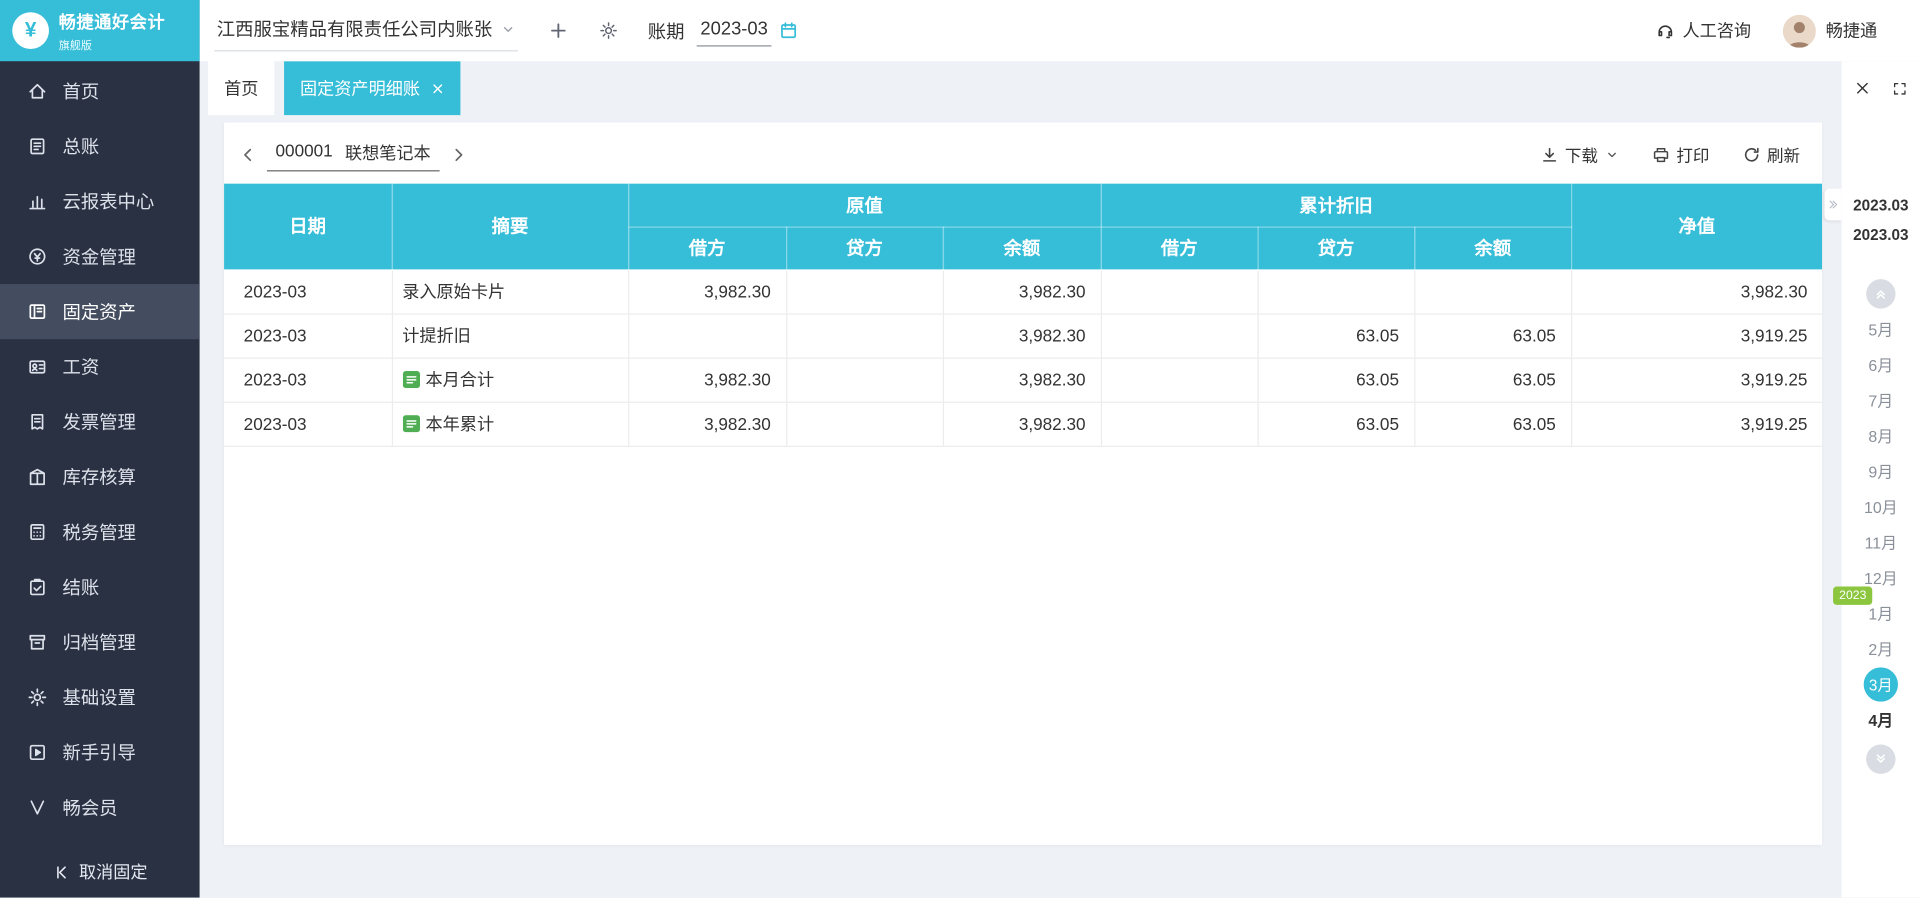 The image size is (1920, 898). What do you see at coordinates (508, 28) in the screenshot?
I see `chevron-down-icon` at bounding box center [508, 28].